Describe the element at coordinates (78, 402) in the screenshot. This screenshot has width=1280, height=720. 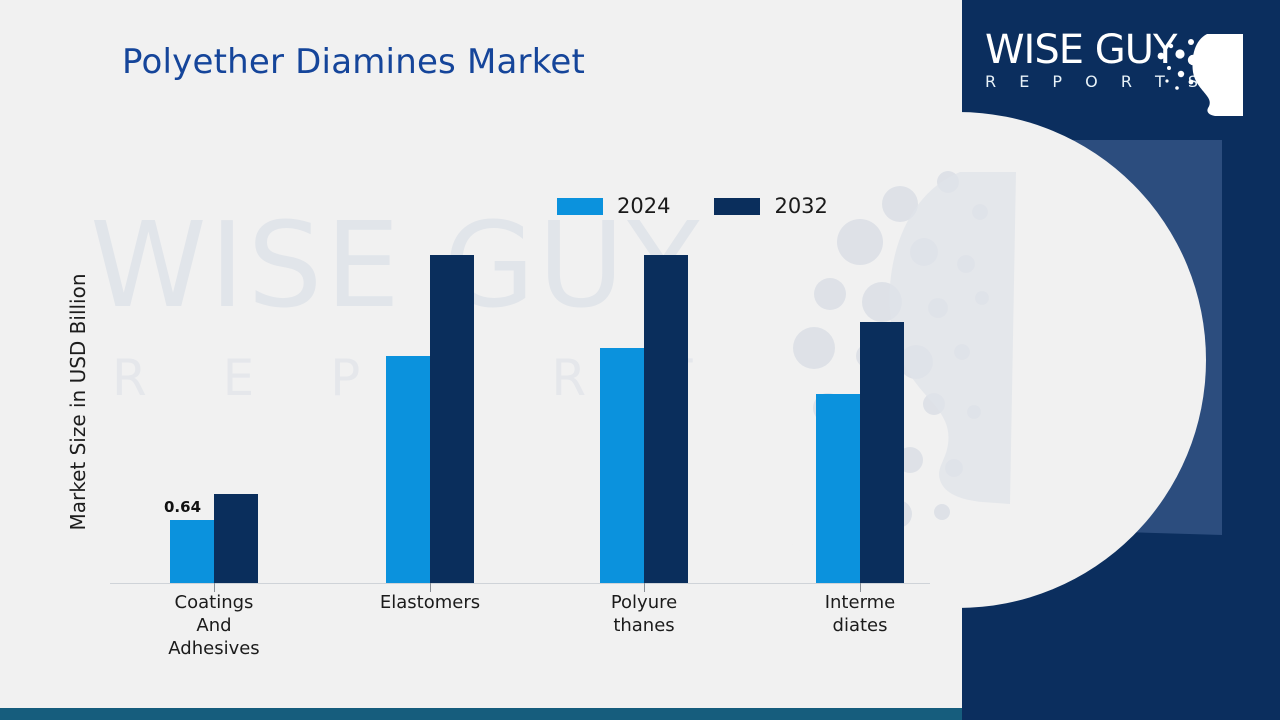
I see `y-axis-label: Market Size in USD Billion` at that location.